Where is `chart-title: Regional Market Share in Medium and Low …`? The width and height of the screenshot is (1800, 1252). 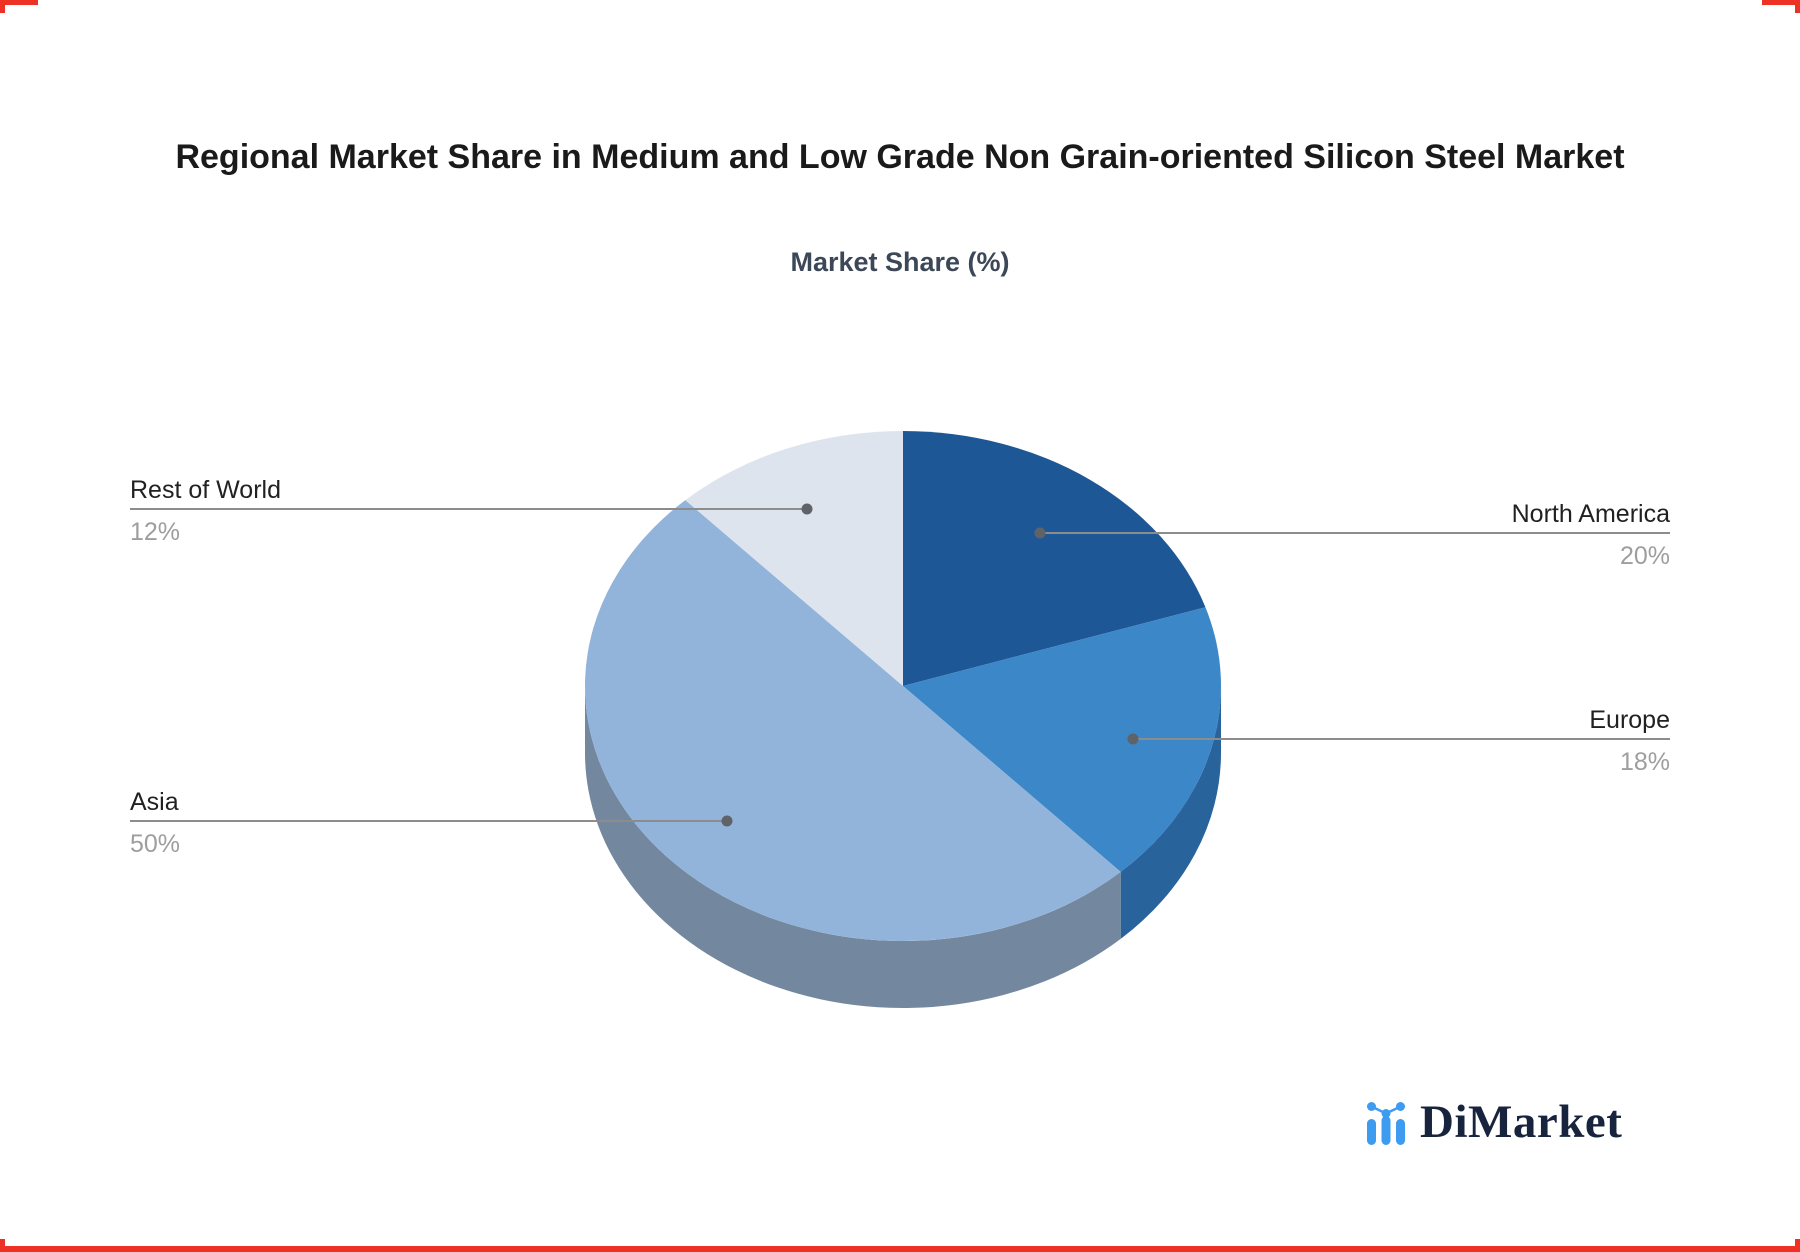
chart-title: Regional Market Share in Medium and Low … is located at coordinates (900, 157).